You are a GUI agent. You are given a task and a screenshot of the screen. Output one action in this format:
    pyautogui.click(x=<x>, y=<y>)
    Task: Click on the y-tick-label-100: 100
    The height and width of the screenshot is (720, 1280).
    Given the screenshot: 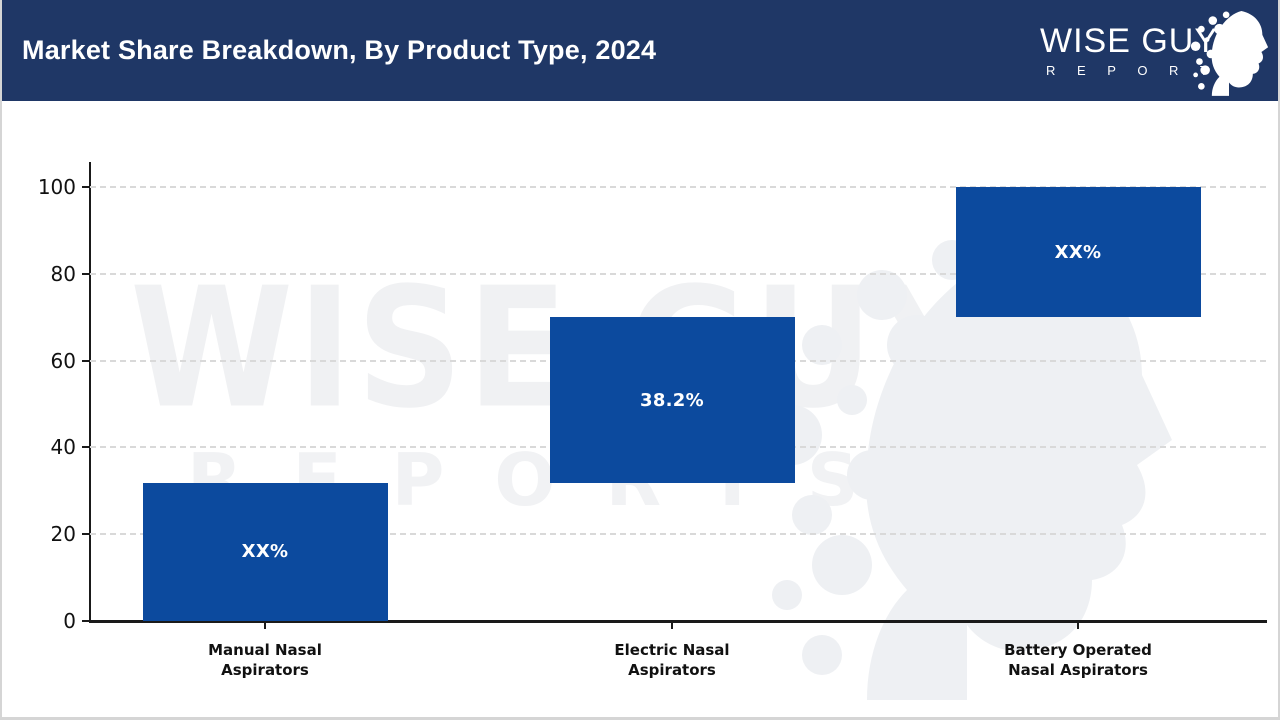 What is the action you would take?
    pyautogui.click(x=56, y=187)
    